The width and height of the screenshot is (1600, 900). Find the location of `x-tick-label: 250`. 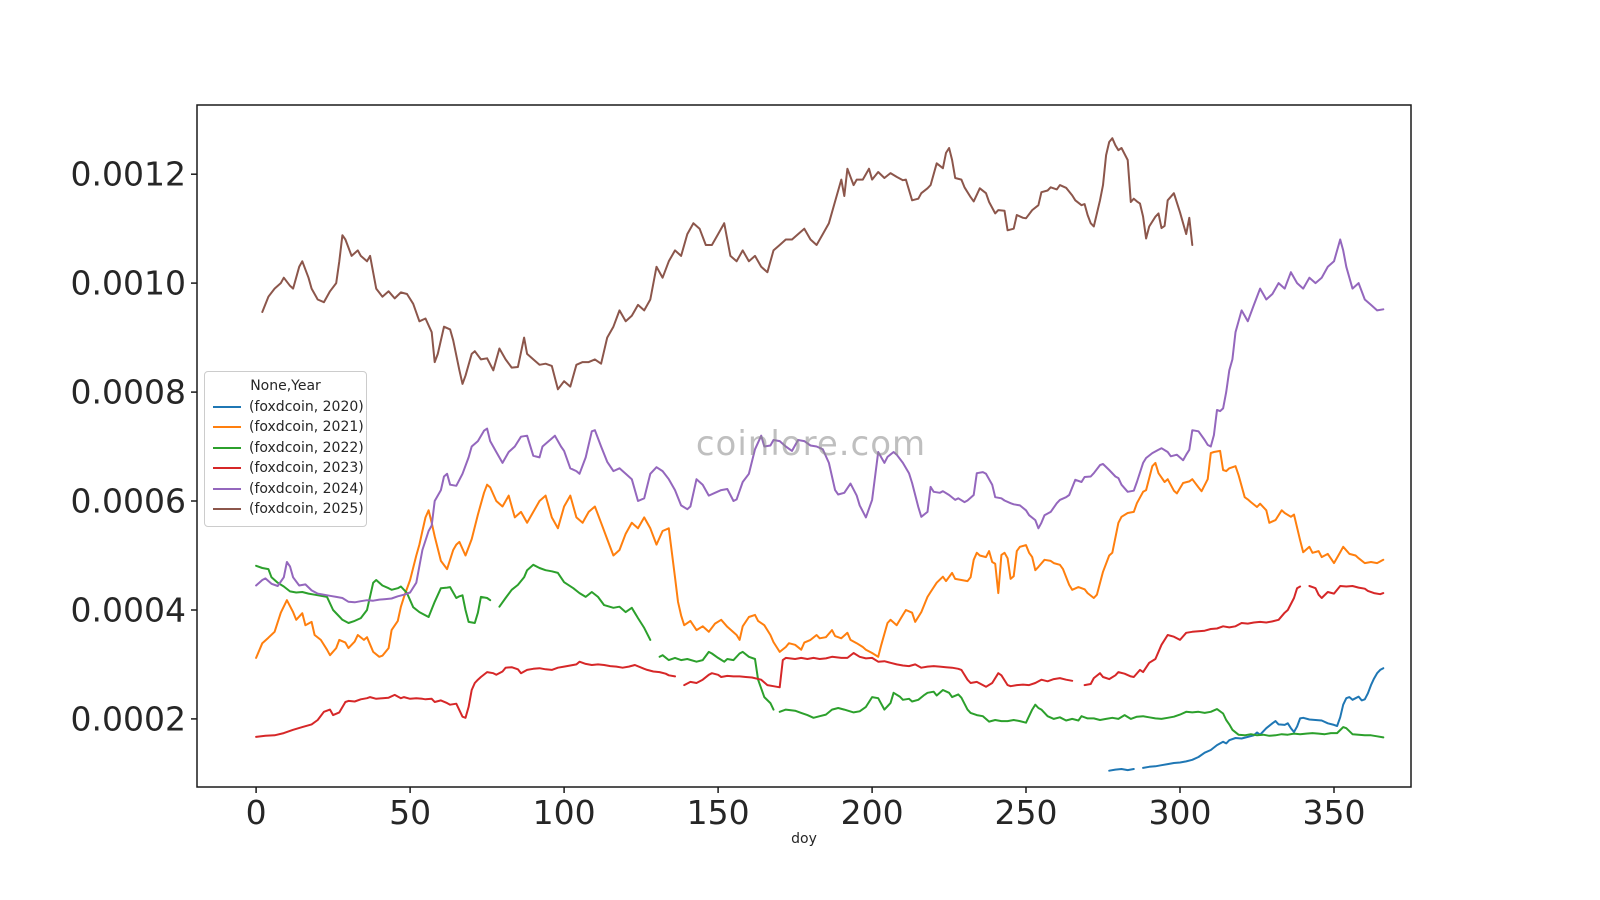

x-tick-label: 250 is located at coordinates (1026, 812).